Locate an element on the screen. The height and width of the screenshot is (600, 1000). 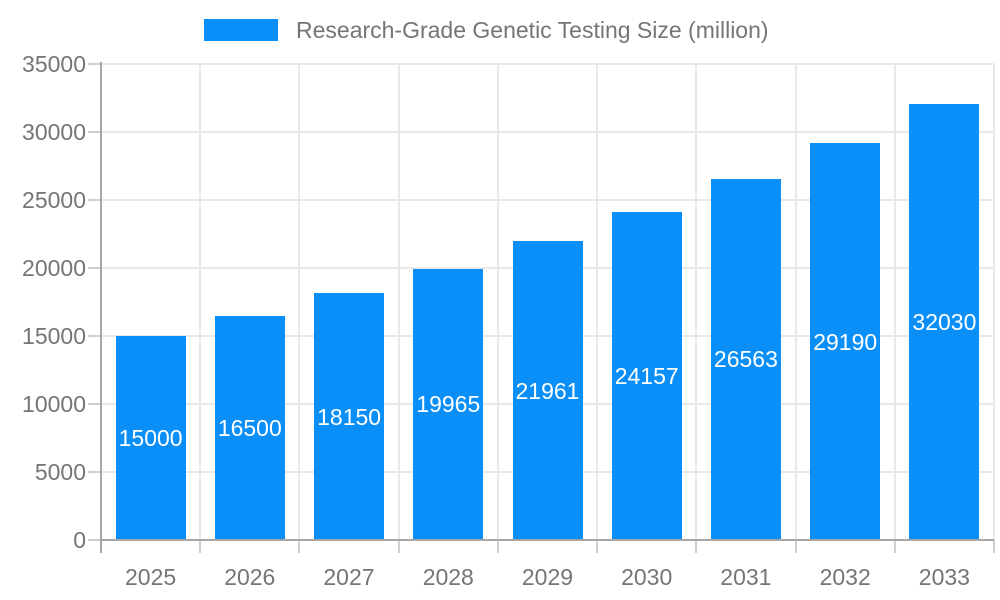
bar-2028 is located at coordinates (448, 404).